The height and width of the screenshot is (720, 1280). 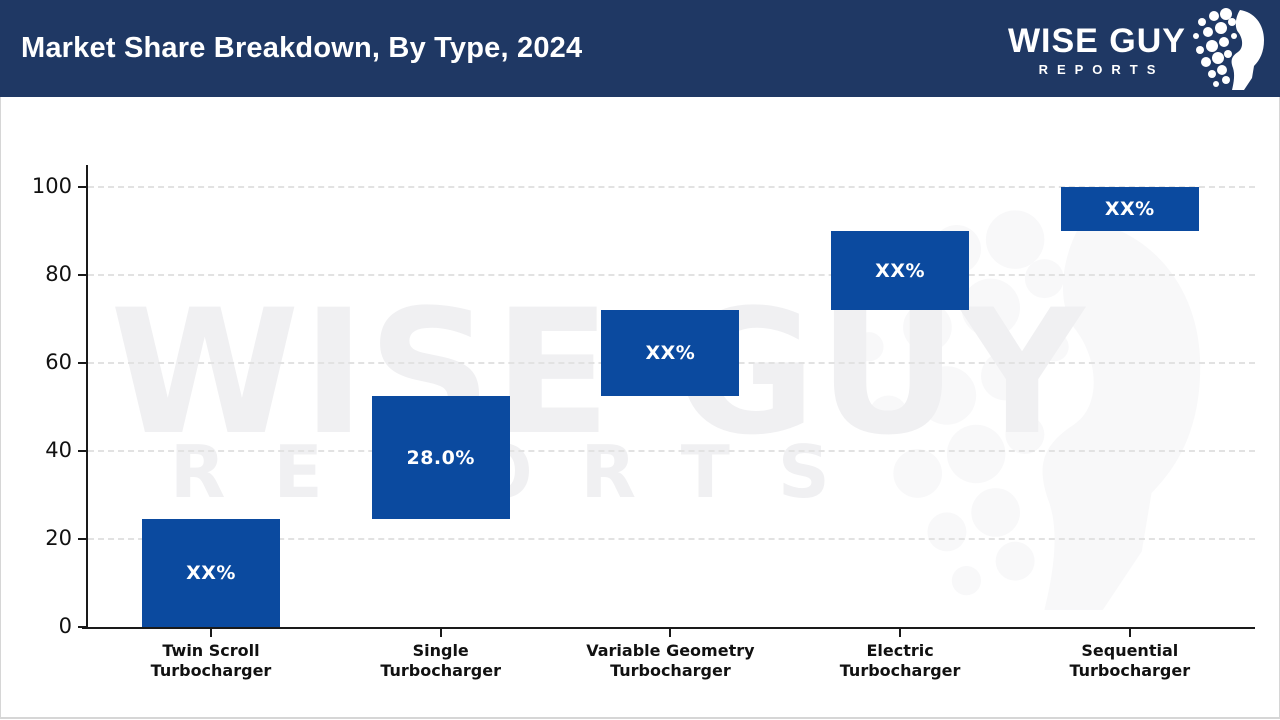 I want to click on brand-name: WISE GUY, so click(x=1096, y=40).